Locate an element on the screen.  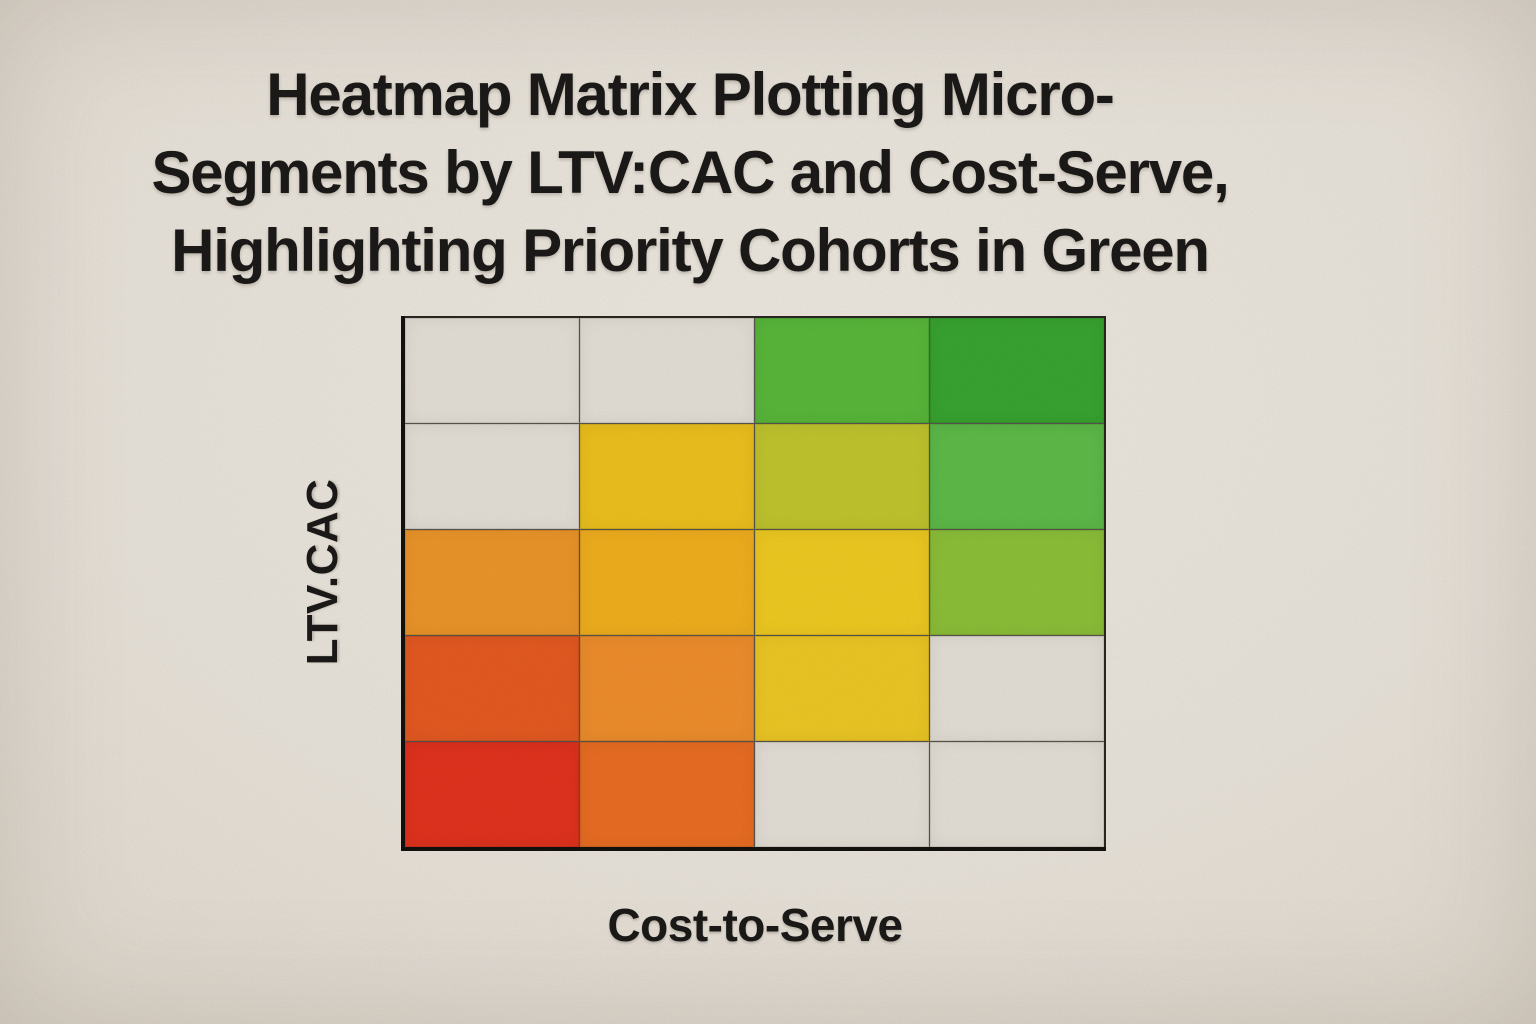
heatmap-cell-r3-c2 is located at coordinates (667, 582).